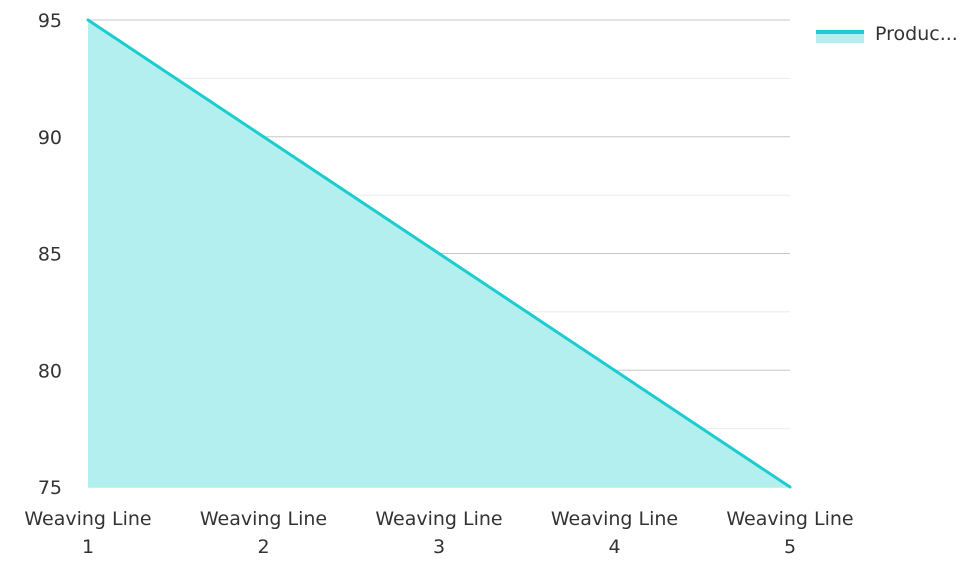  What do you see at coordinates (50, 138) in the screenshot?
I see `y-tick-label: 90` at bounding box center [50, 138].